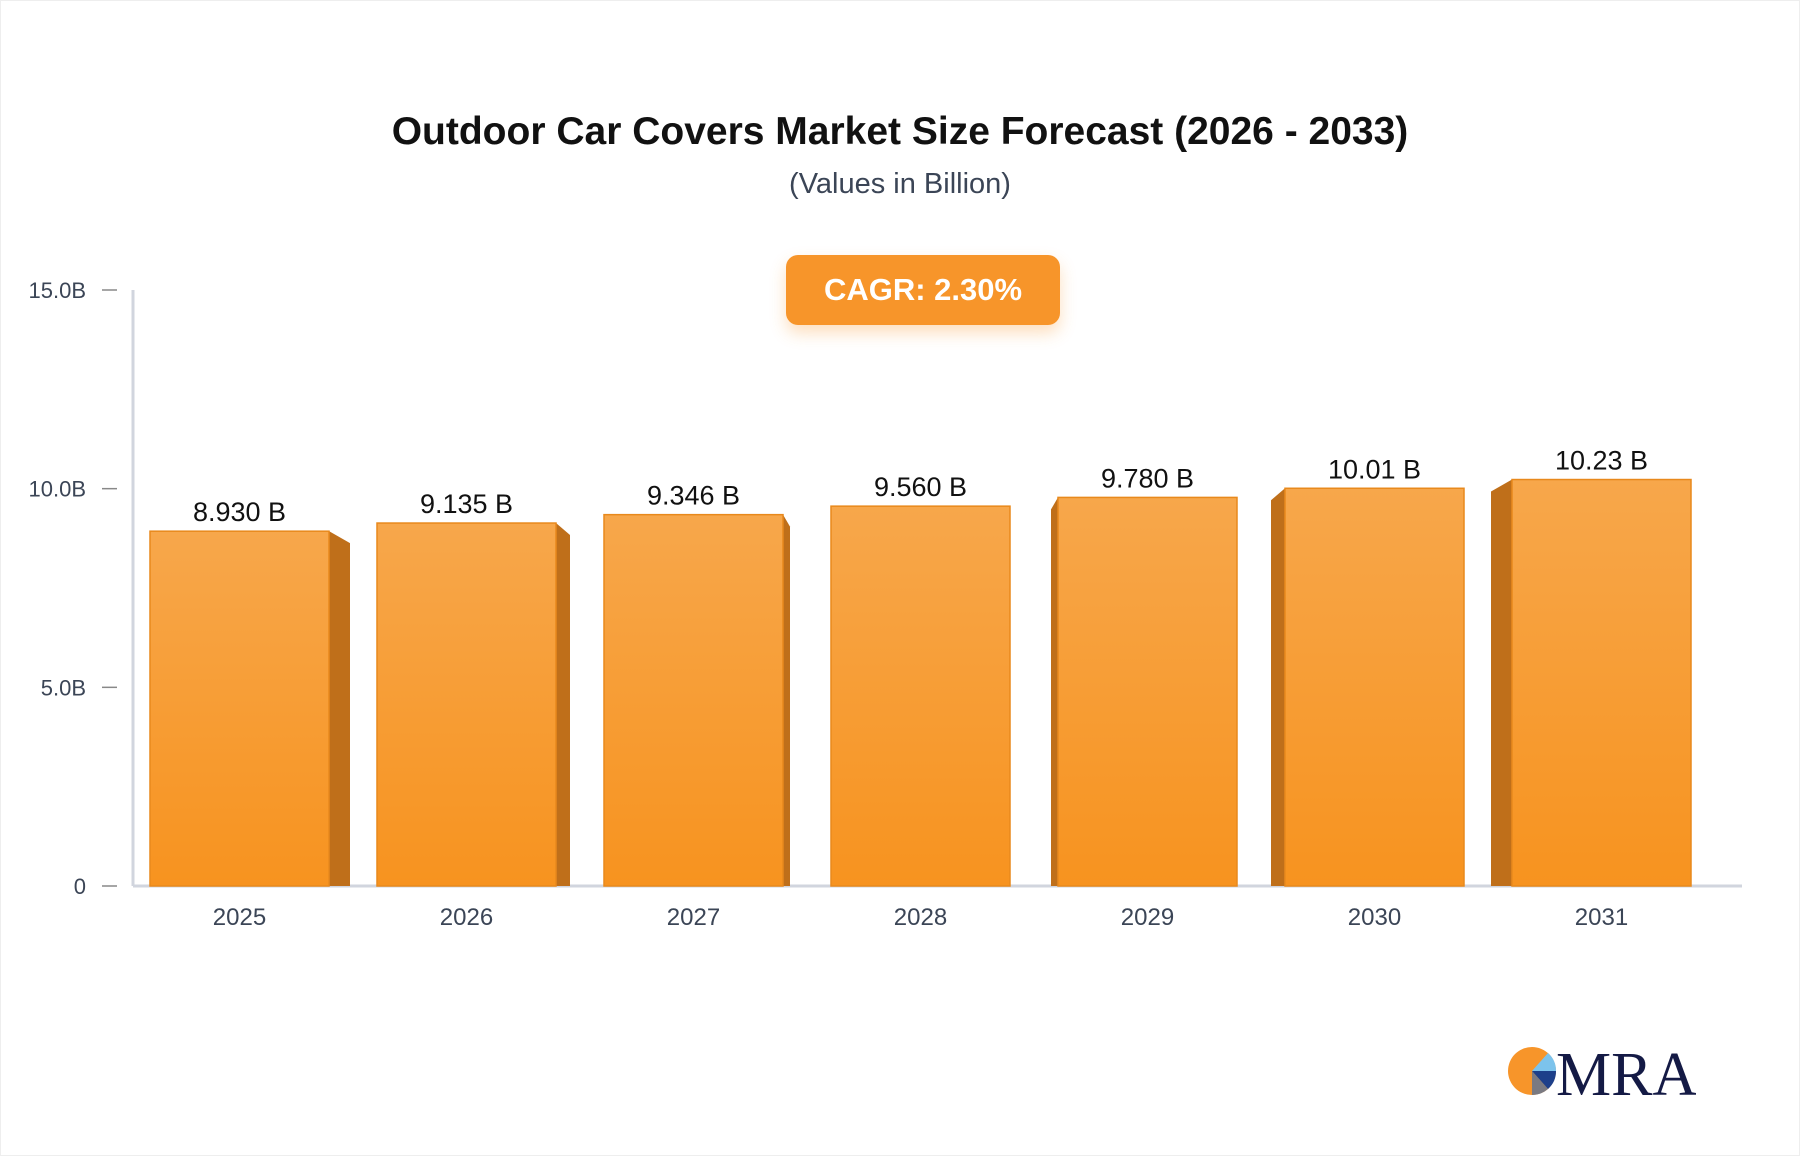 Image resolution: width=1800 pixels, height=1156 pixels. Describe the element at coordinates (58, 290) in the screenshot. I see `y-tick-label: 15.0B` at that location.